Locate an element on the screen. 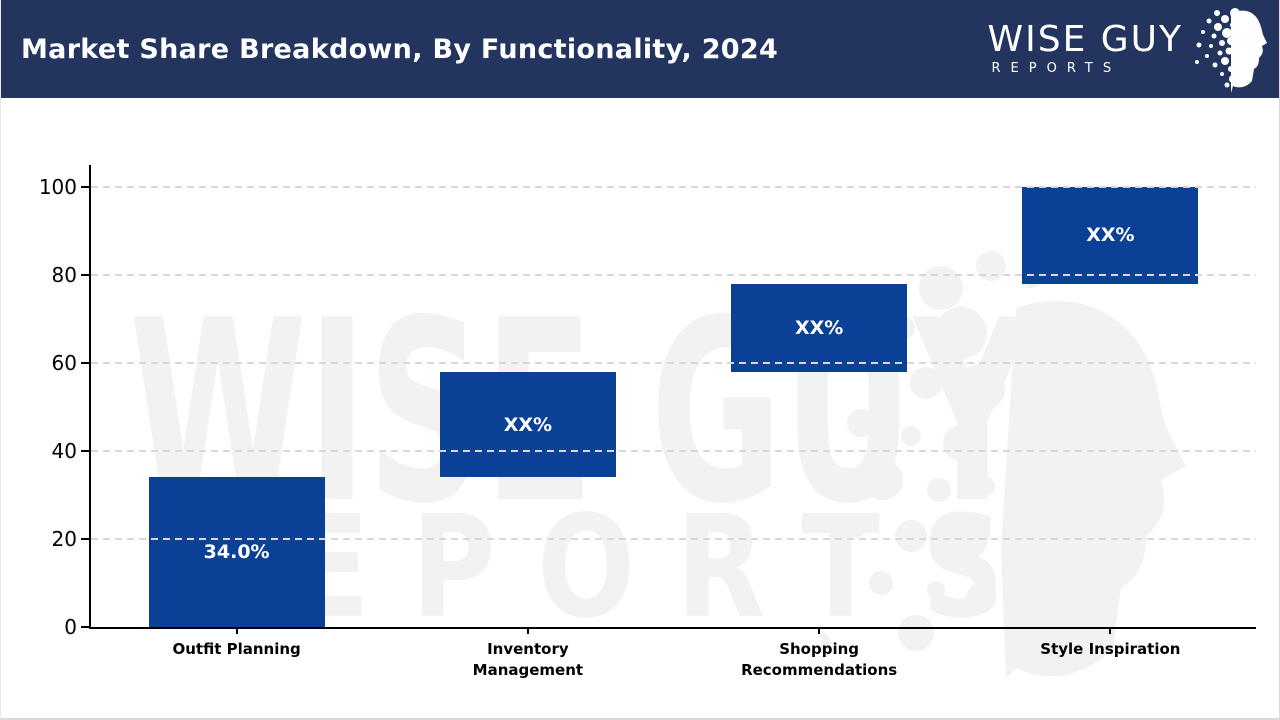  bar-value-label: 34.0% is located at coordinates (236, 552).